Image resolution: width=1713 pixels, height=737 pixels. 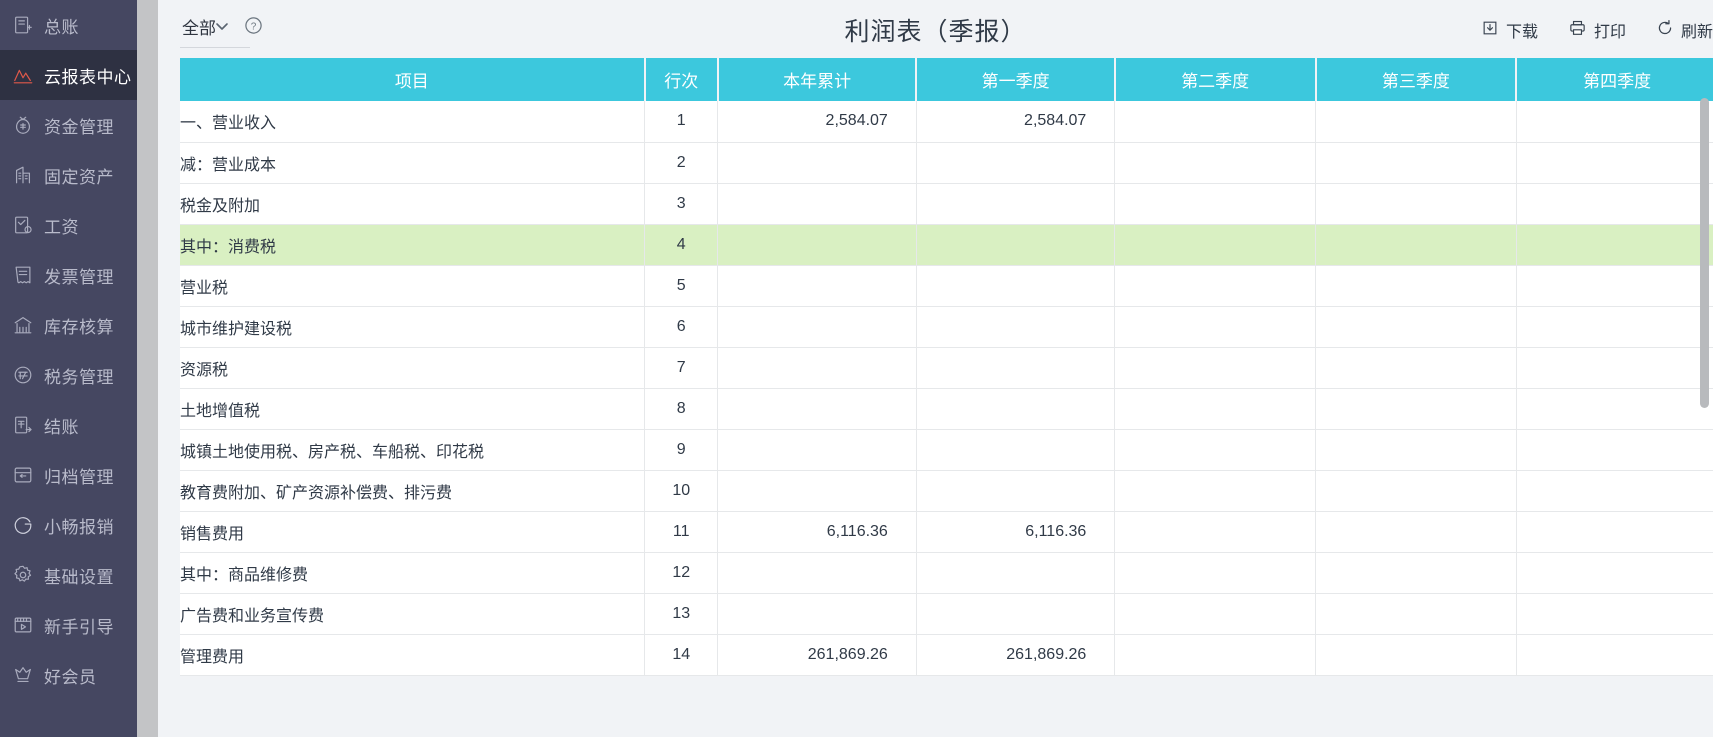 What do you see at coordinates (946, 655) in the screenshot?
I see `table-row: 管理费用 14 261,869.26 261,869.26` at bounding box center [946, 655].